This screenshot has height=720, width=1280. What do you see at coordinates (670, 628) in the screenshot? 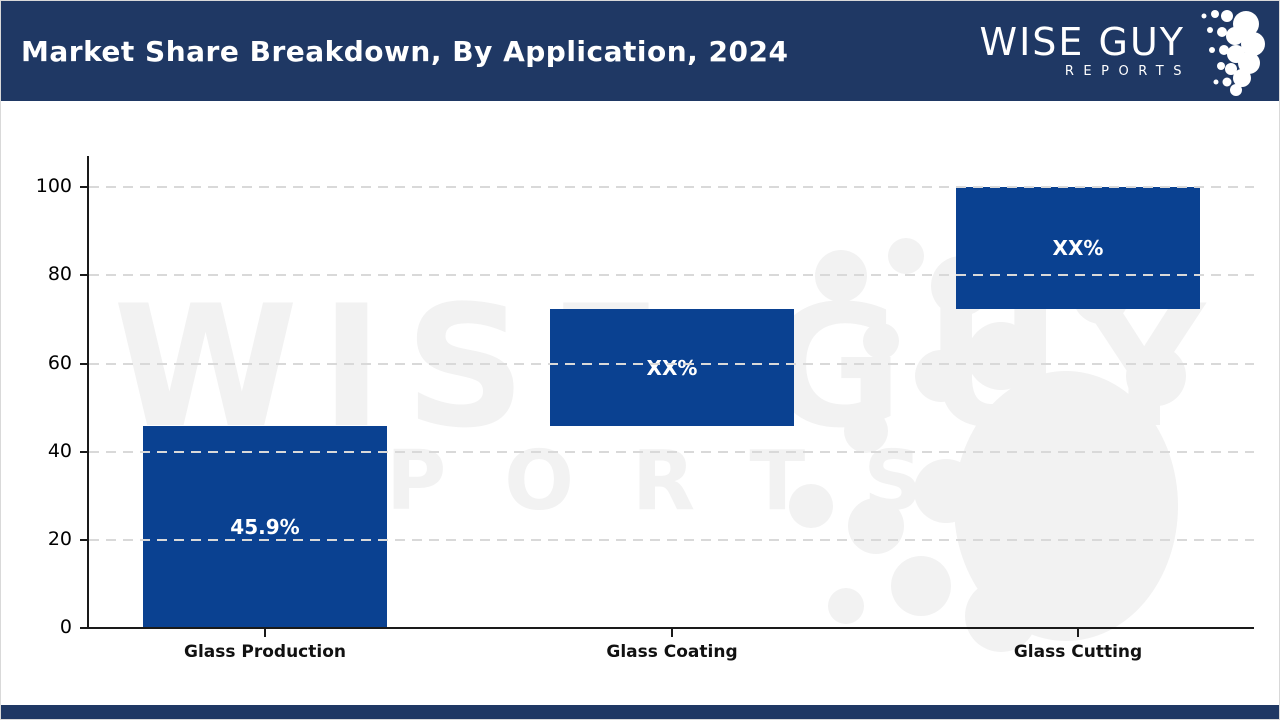
I see `x-axis-line` at bounding box center [670, 628].